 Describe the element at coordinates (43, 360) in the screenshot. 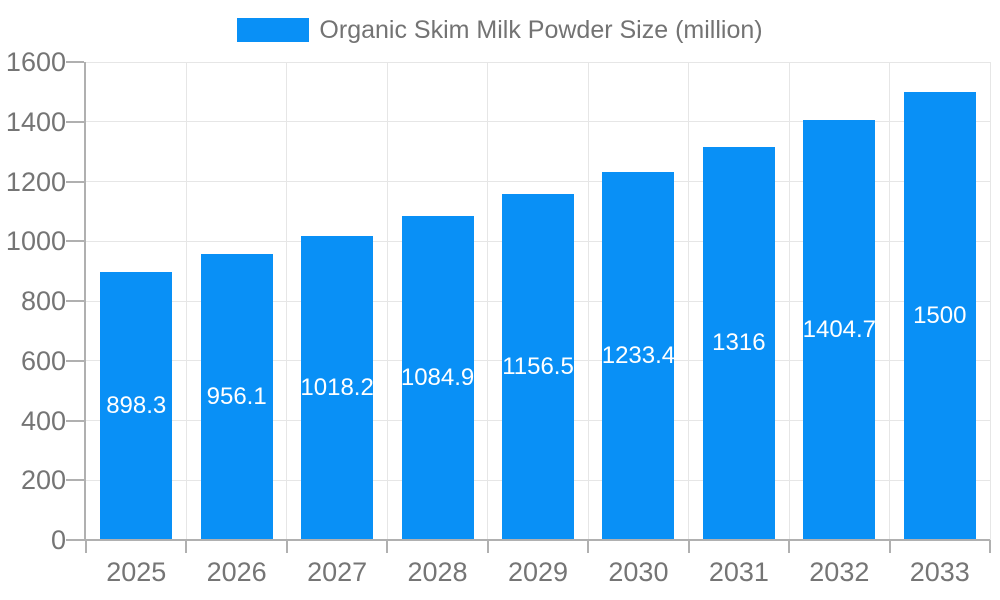

I see `y-axis-tick-label: 600` at that location.